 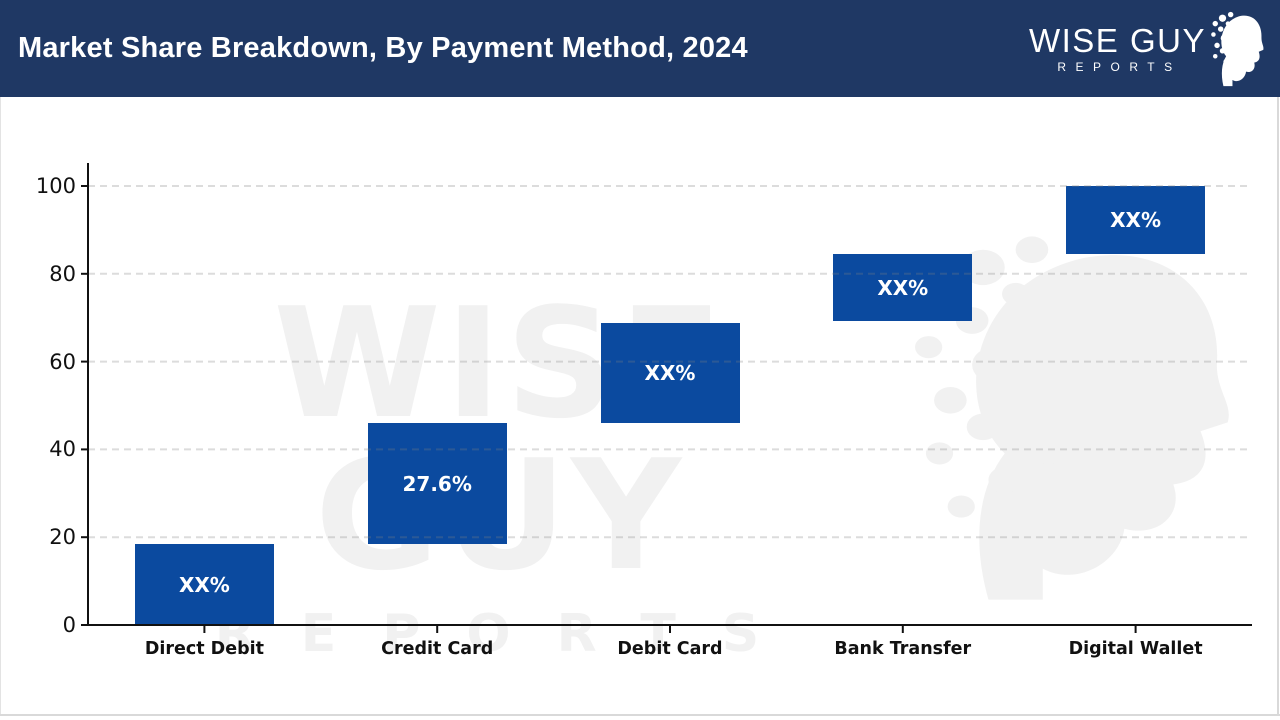 I want to click on brand-head-icon, so click(x=1237, y=48).